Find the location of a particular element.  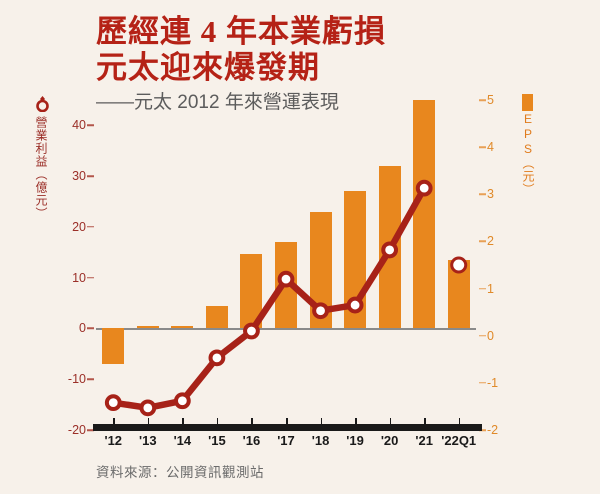

right-tick-label: -2 is located at coordinates (493, 430).